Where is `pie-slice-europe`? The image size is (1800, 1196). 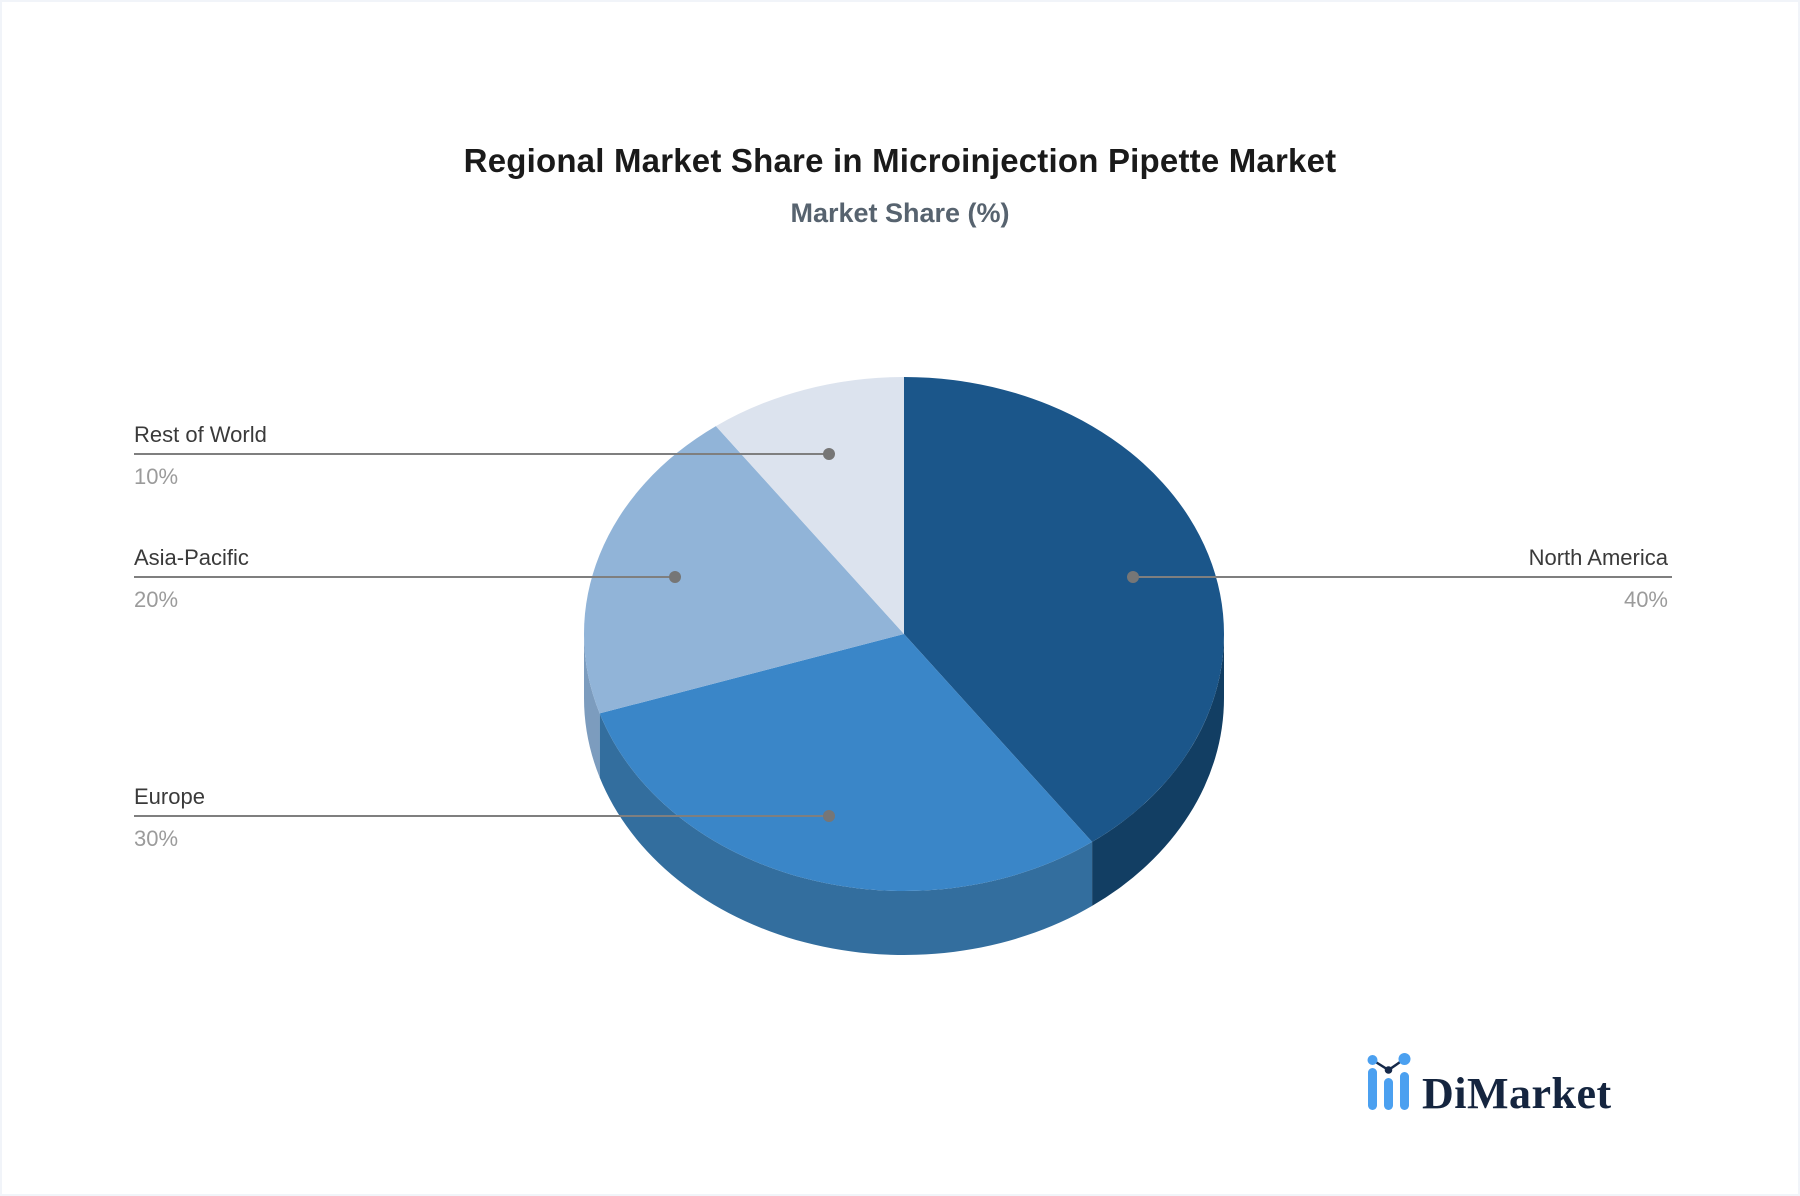
pie-slice-europe is located at coordinates (846, 762).